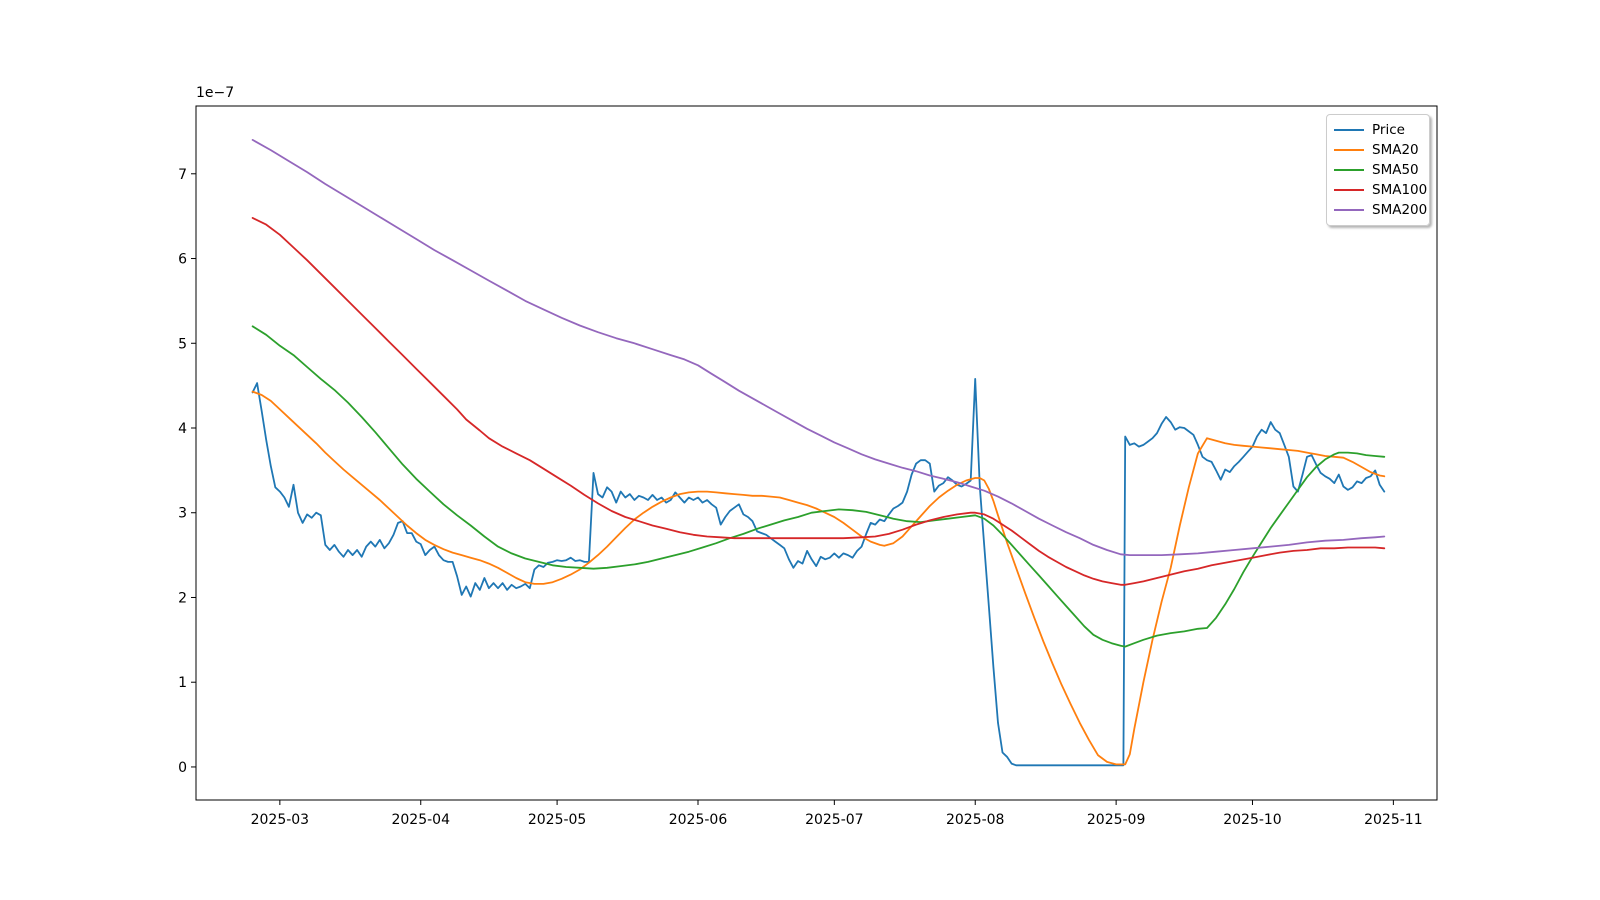 Image resolution: width=1600 pixels, height=900 pixels. Describe the element at coordinates (1116, 820) in the screenshot. I see `x-tick-label: 2025-09` at that location.